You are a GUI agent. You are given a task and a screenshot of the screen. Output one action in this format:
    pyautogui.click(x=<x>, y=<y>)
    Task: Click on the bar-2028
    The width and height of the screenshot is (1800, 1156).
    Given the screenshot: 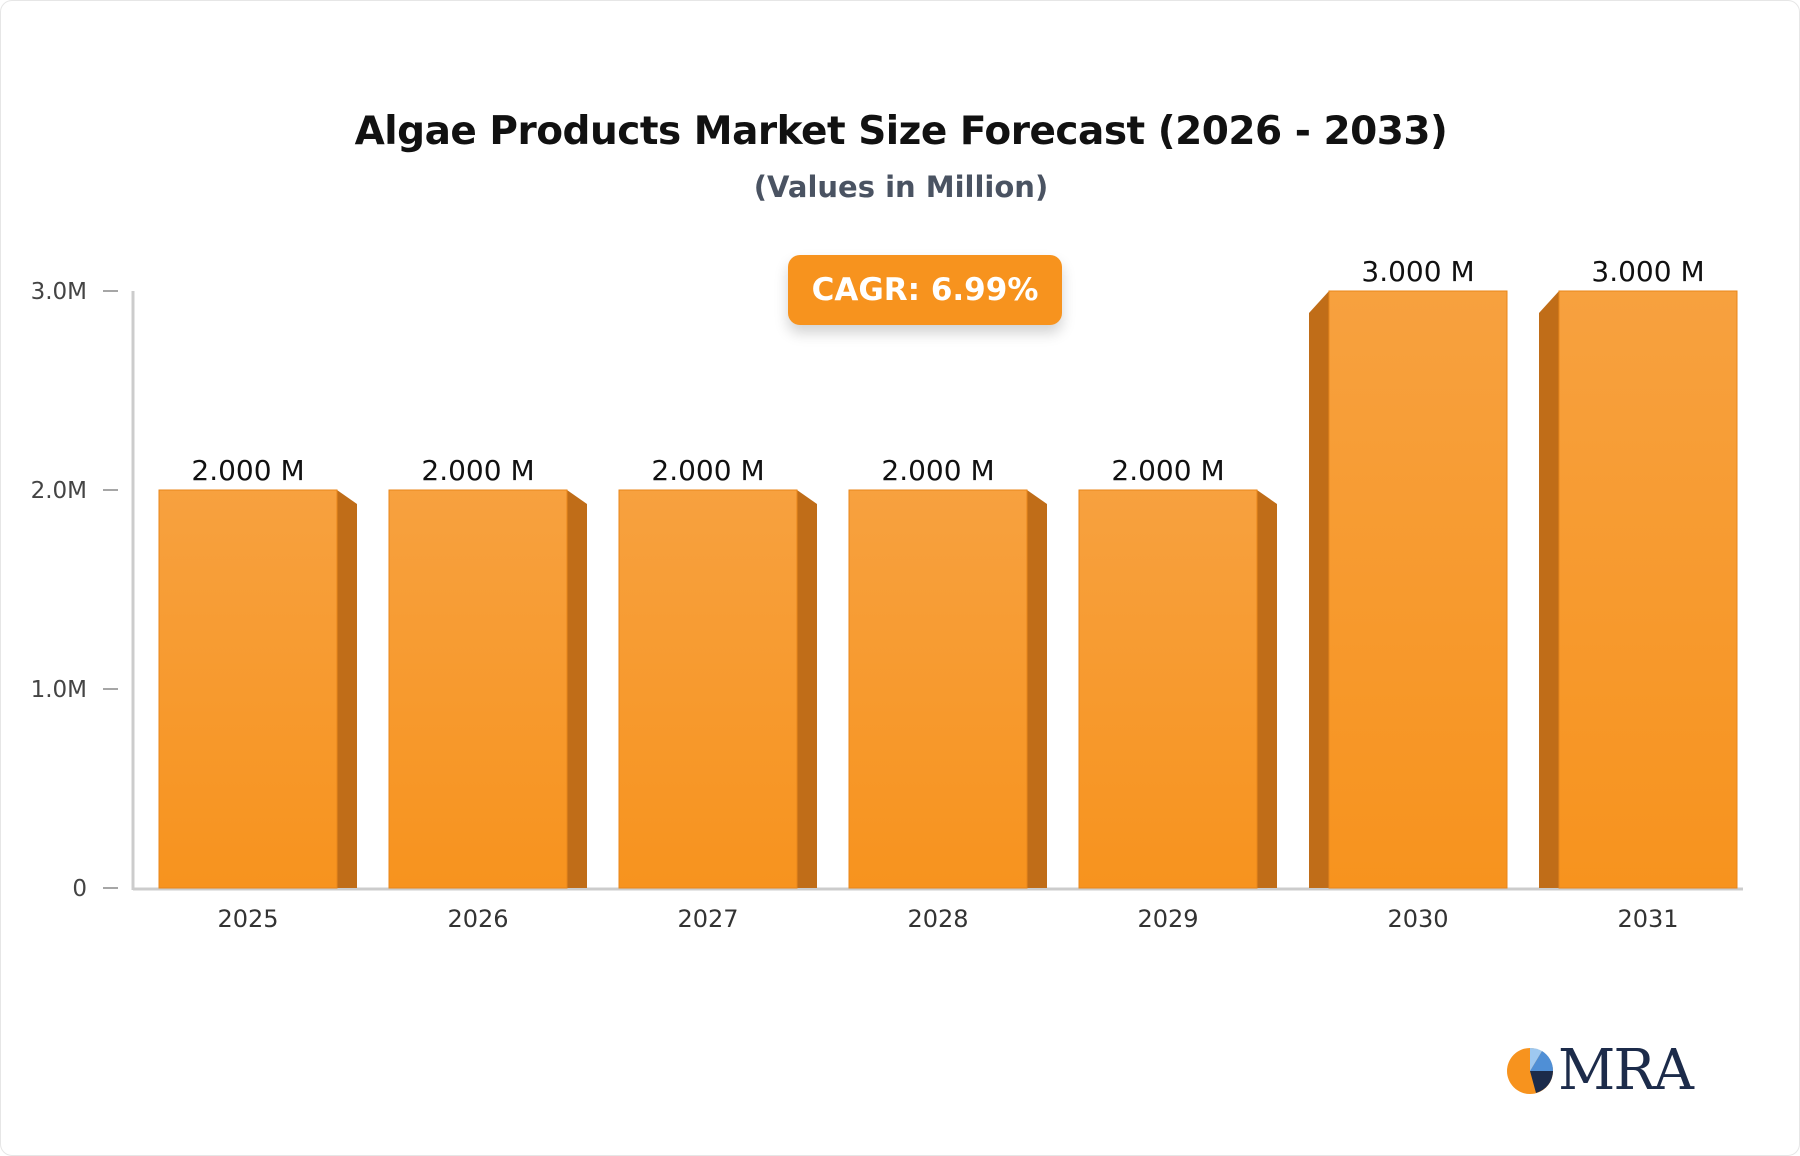 What is the action you would take?
    pyautogui.click(x=947, y=689)
    